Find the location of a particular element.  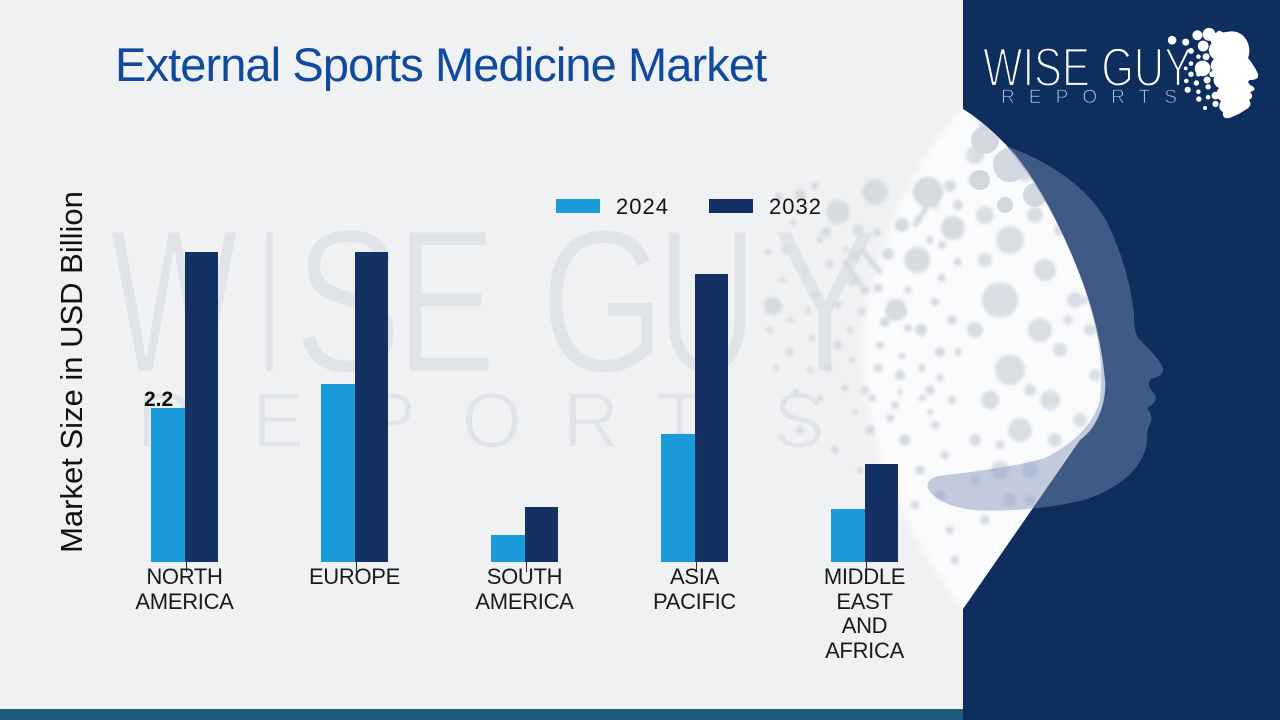

svg-text: O is located at coordinates (492, 420).